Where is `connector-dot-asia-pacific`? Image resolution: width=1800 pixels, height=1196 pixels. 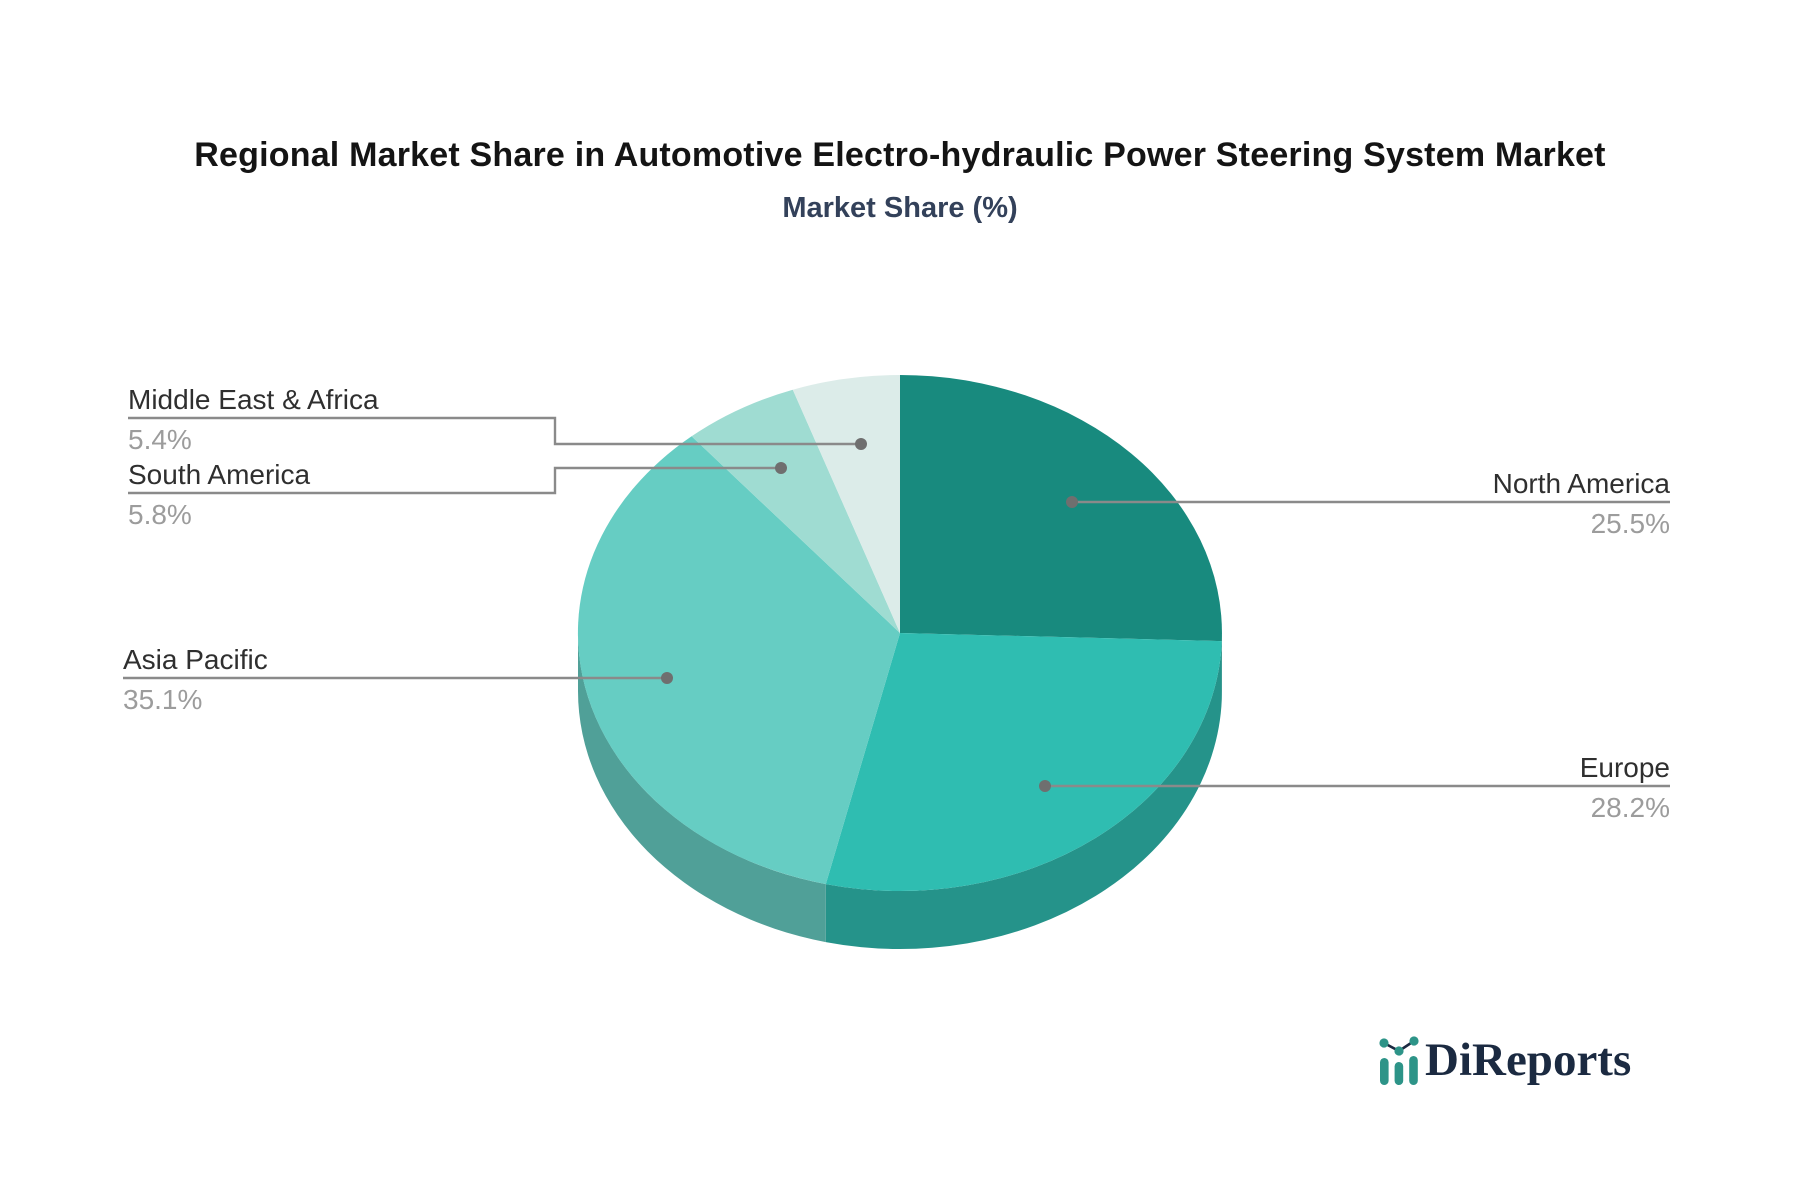
connector-dot-asia-pacific is located at coordinates (667, 678).